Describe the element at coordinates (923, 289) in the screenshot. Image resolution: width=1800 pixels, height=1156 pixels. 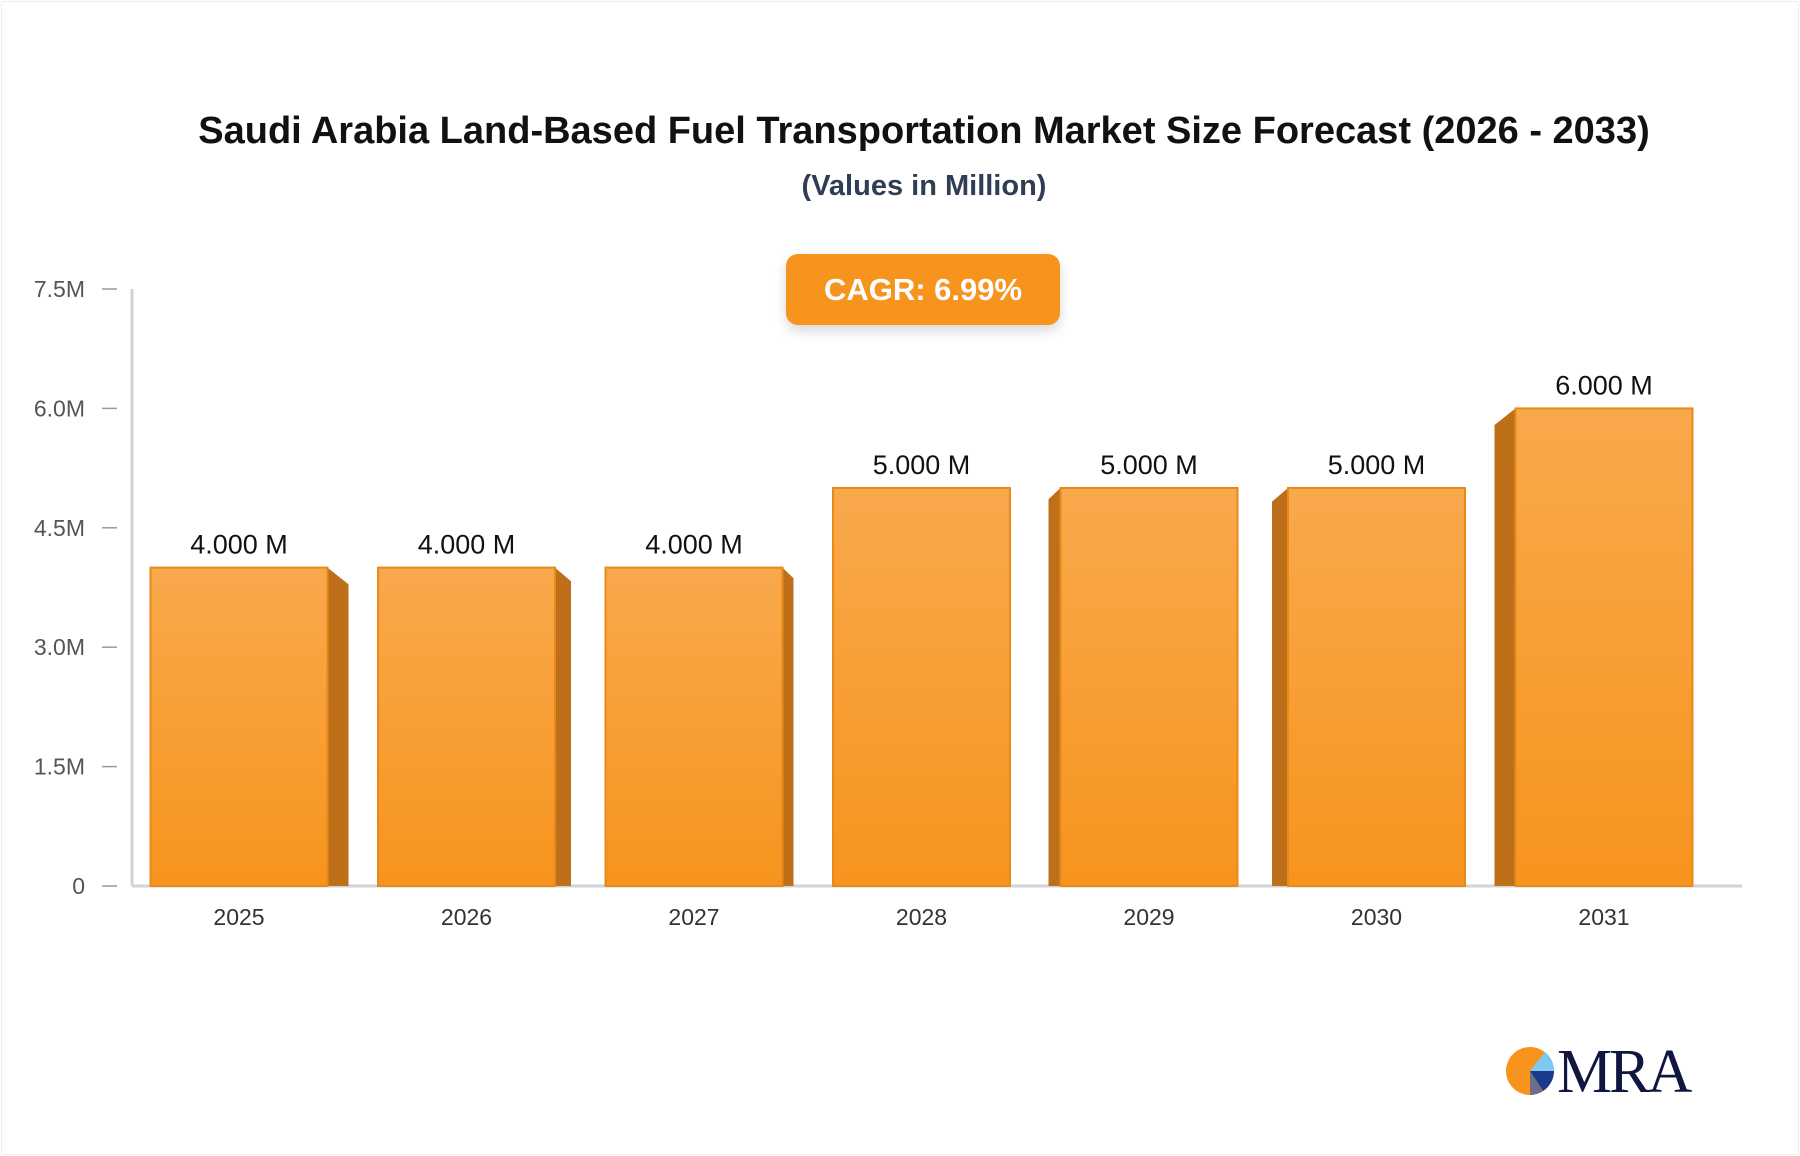
I see `cagr-badge: CAGR: 6.99%` at that location.